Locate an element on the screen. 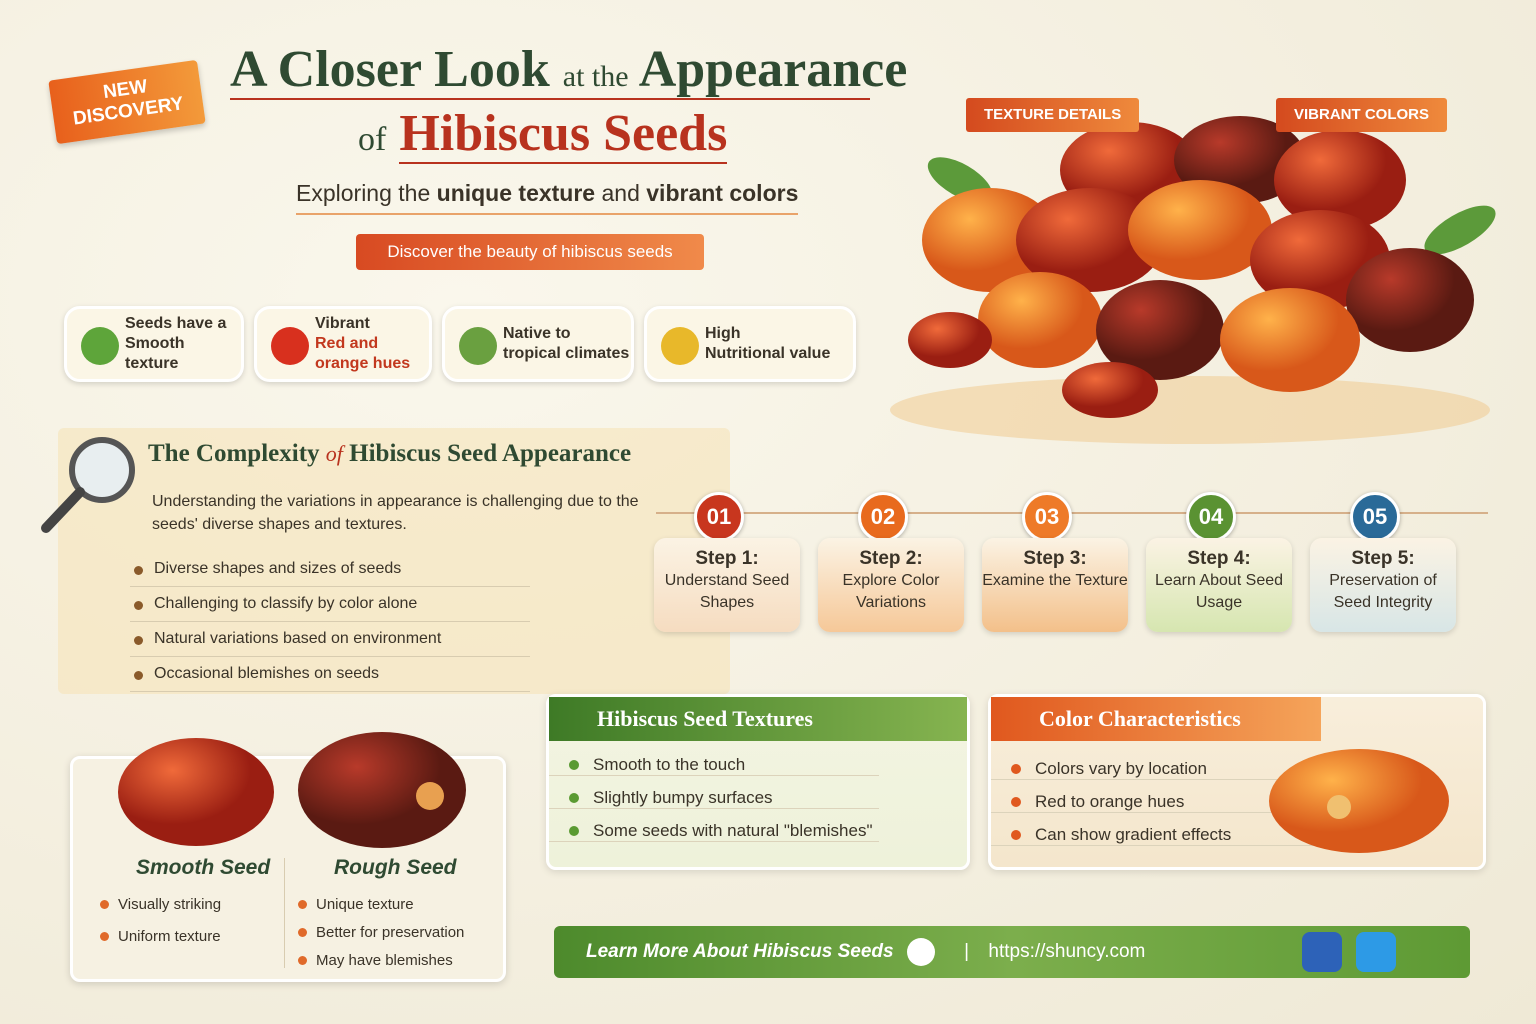 The image size is (1536, 1024). feature-detail: Nutritional value is located at coordinates (768, 353).